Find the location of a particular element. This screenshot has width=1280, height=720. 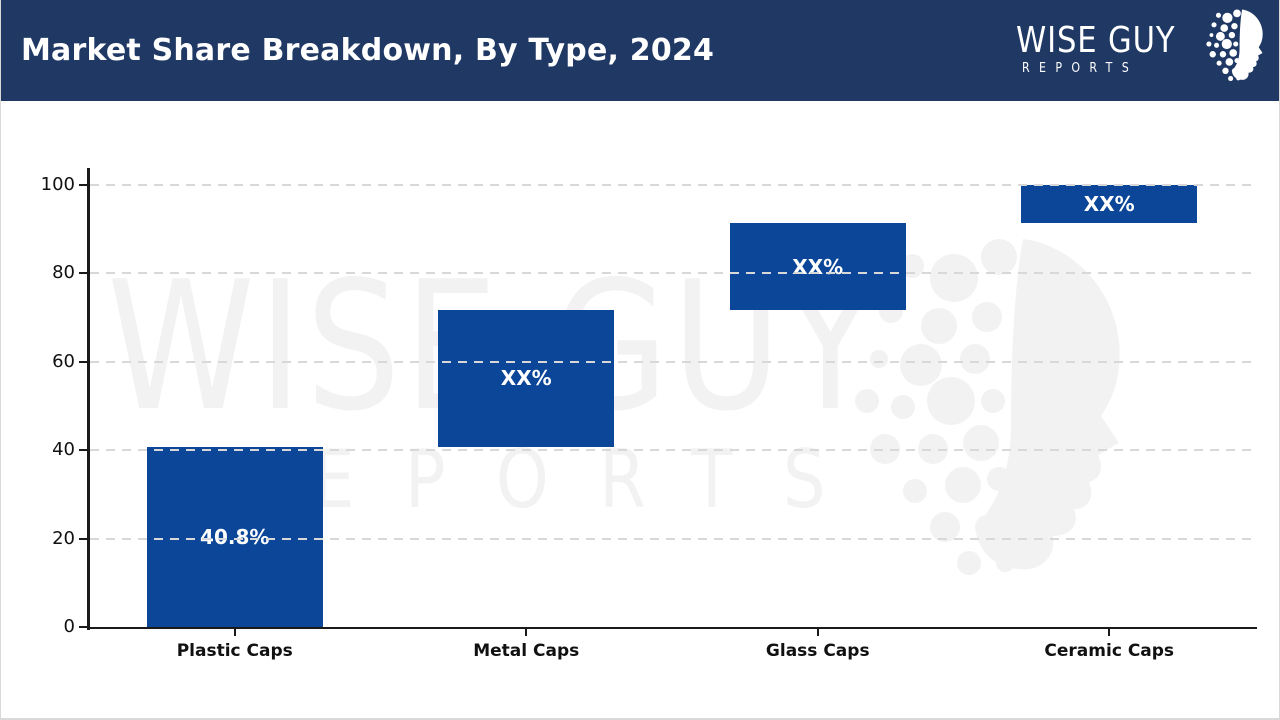

y-tick-label-40: 40 is located at coordinates (63, 450).